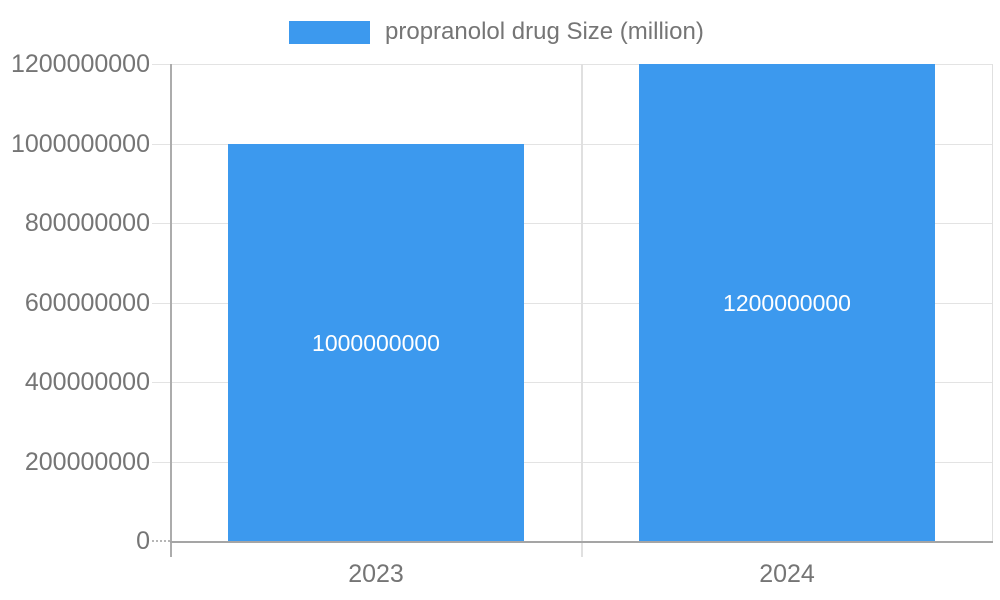 This screenshot has height=600, width=1000. What do you see at coordinates (787, 574) in the screenshot?
I see `x-tick-label: 2024` at bounding box center [787, 574].